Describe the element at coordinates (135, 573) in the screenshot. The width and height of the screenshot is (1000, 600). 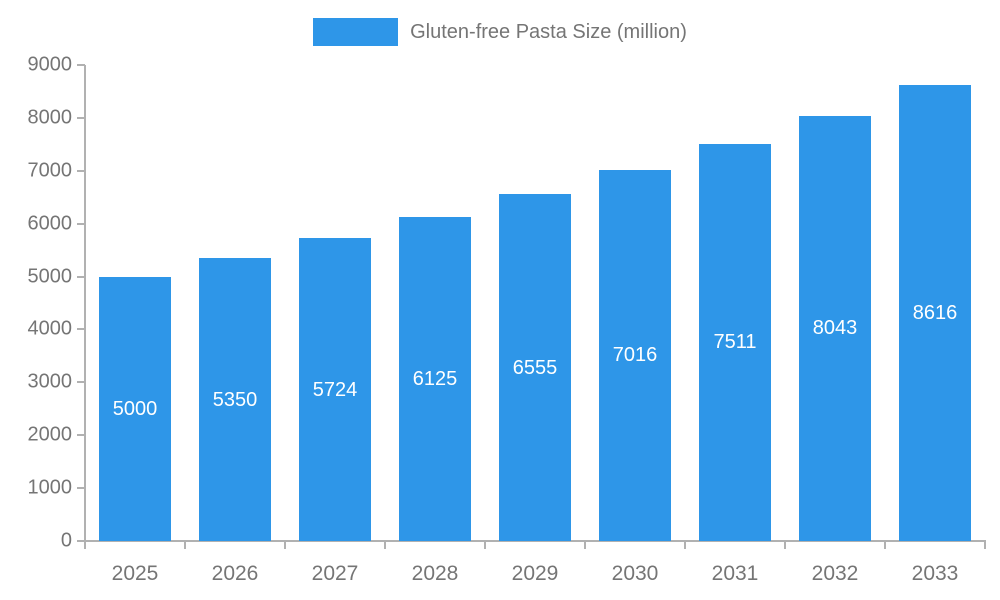
I see `x-axis-label: 2025` at that location.